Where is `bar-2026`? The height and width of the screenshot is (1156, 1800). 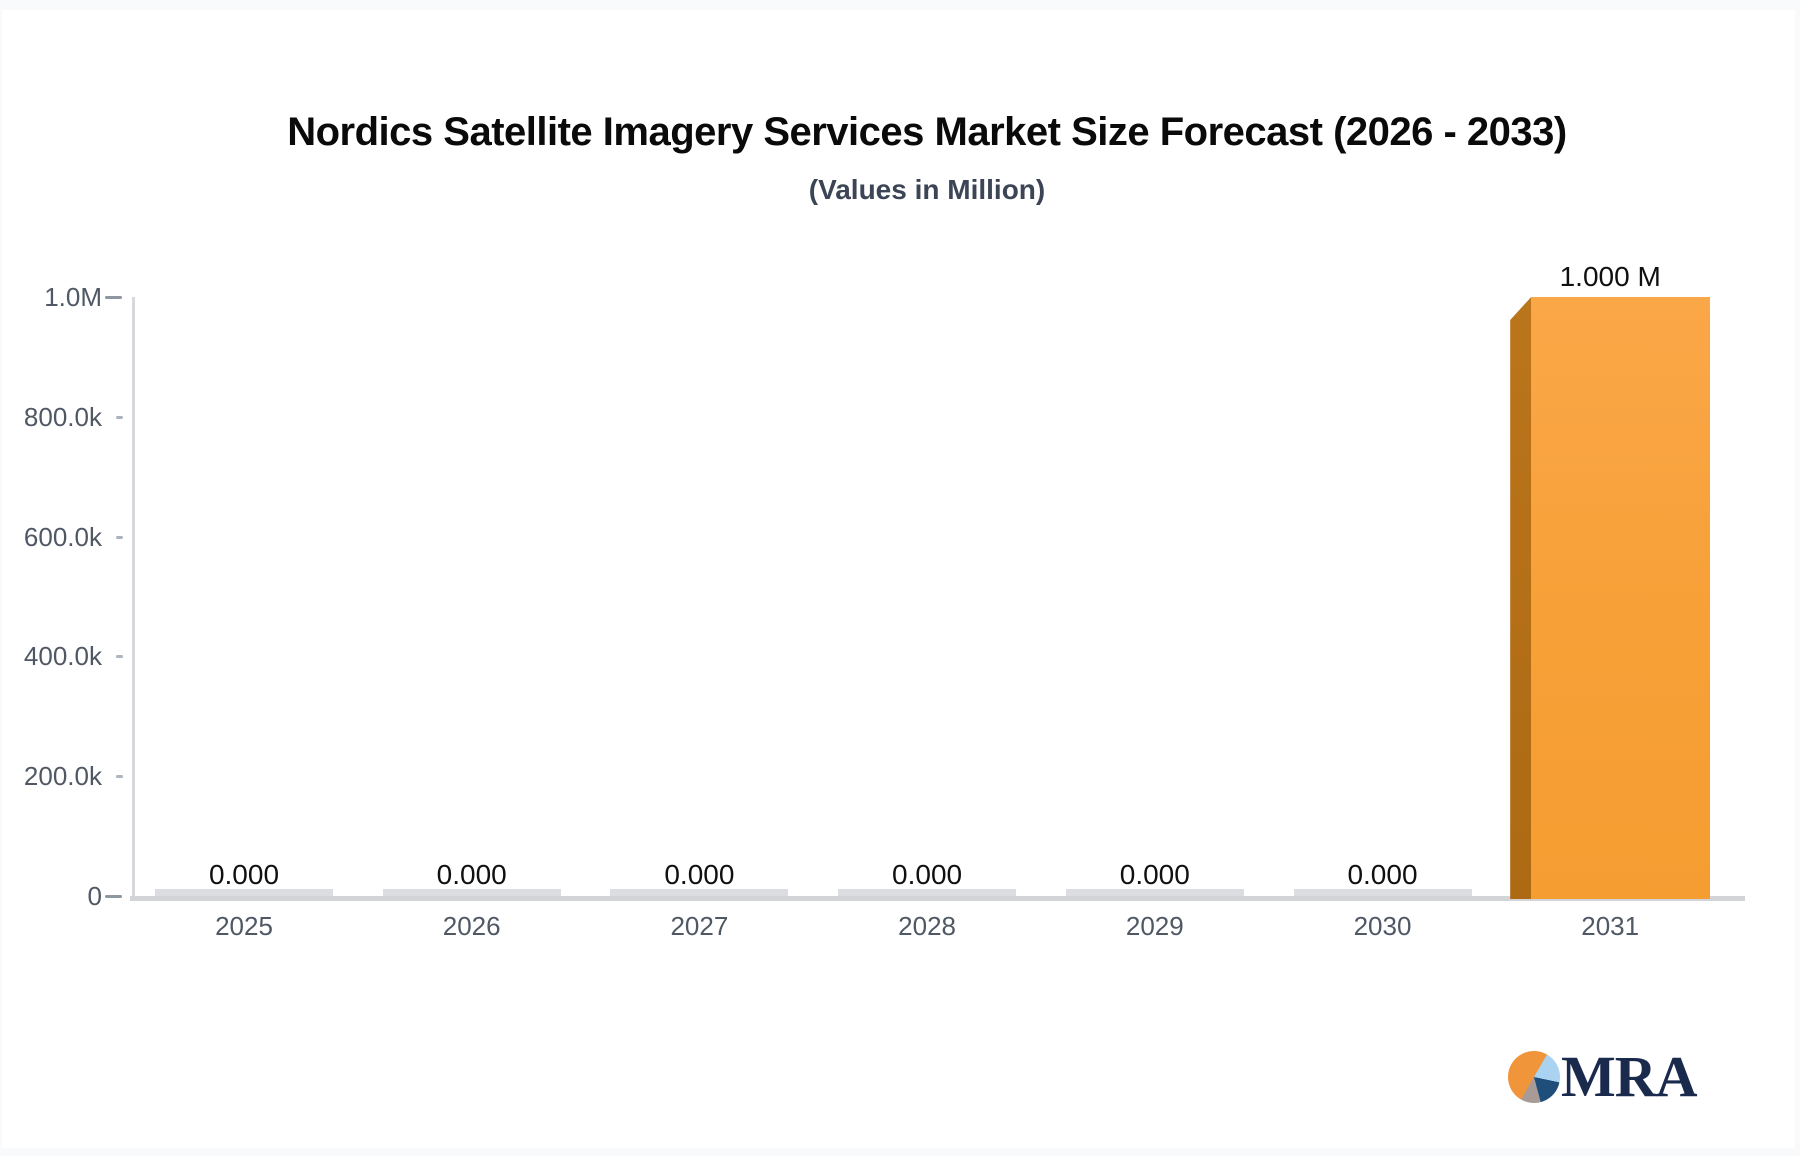 bar-2026 is located at coordinates (471, 892).